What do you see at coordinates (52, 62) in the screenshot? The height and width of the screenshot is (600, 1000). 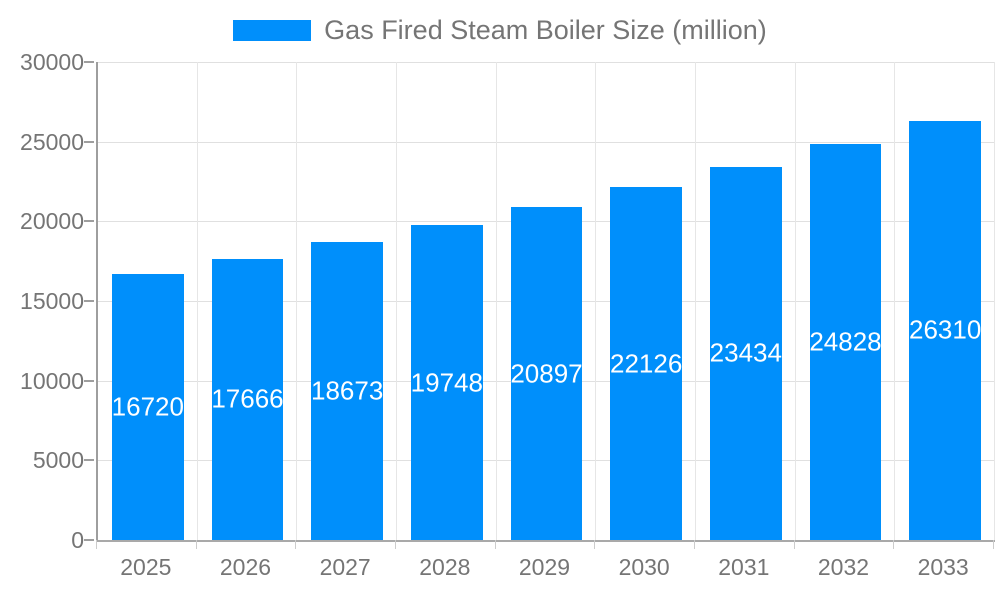 I see `y-axis-label: 30000` at bounding box center [52, 62].